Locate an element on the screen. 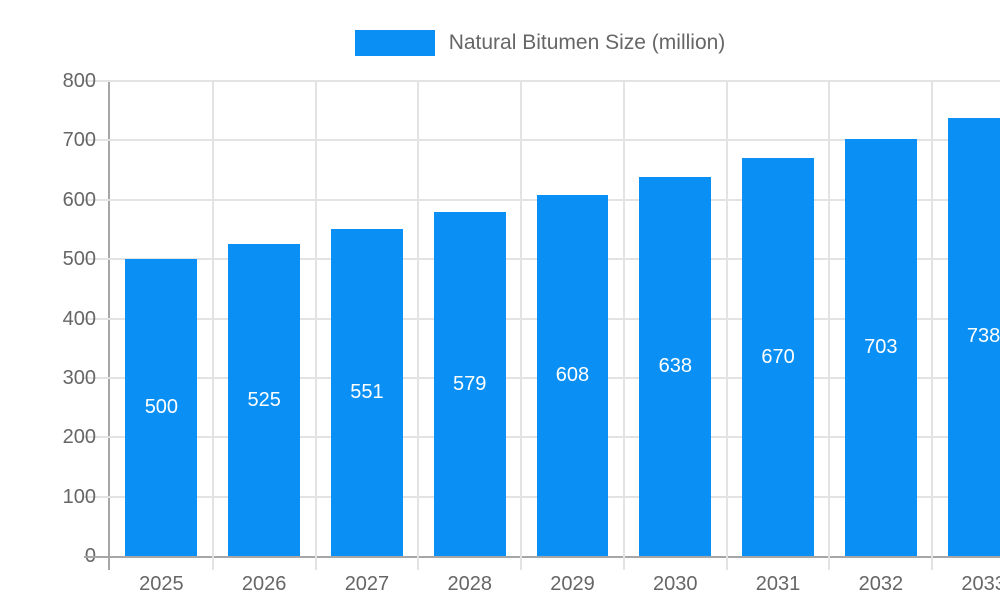 The width and height of the screenshot is (1000, 600). y-axis-tick-label: 100 is located at coordinates (79, 496).